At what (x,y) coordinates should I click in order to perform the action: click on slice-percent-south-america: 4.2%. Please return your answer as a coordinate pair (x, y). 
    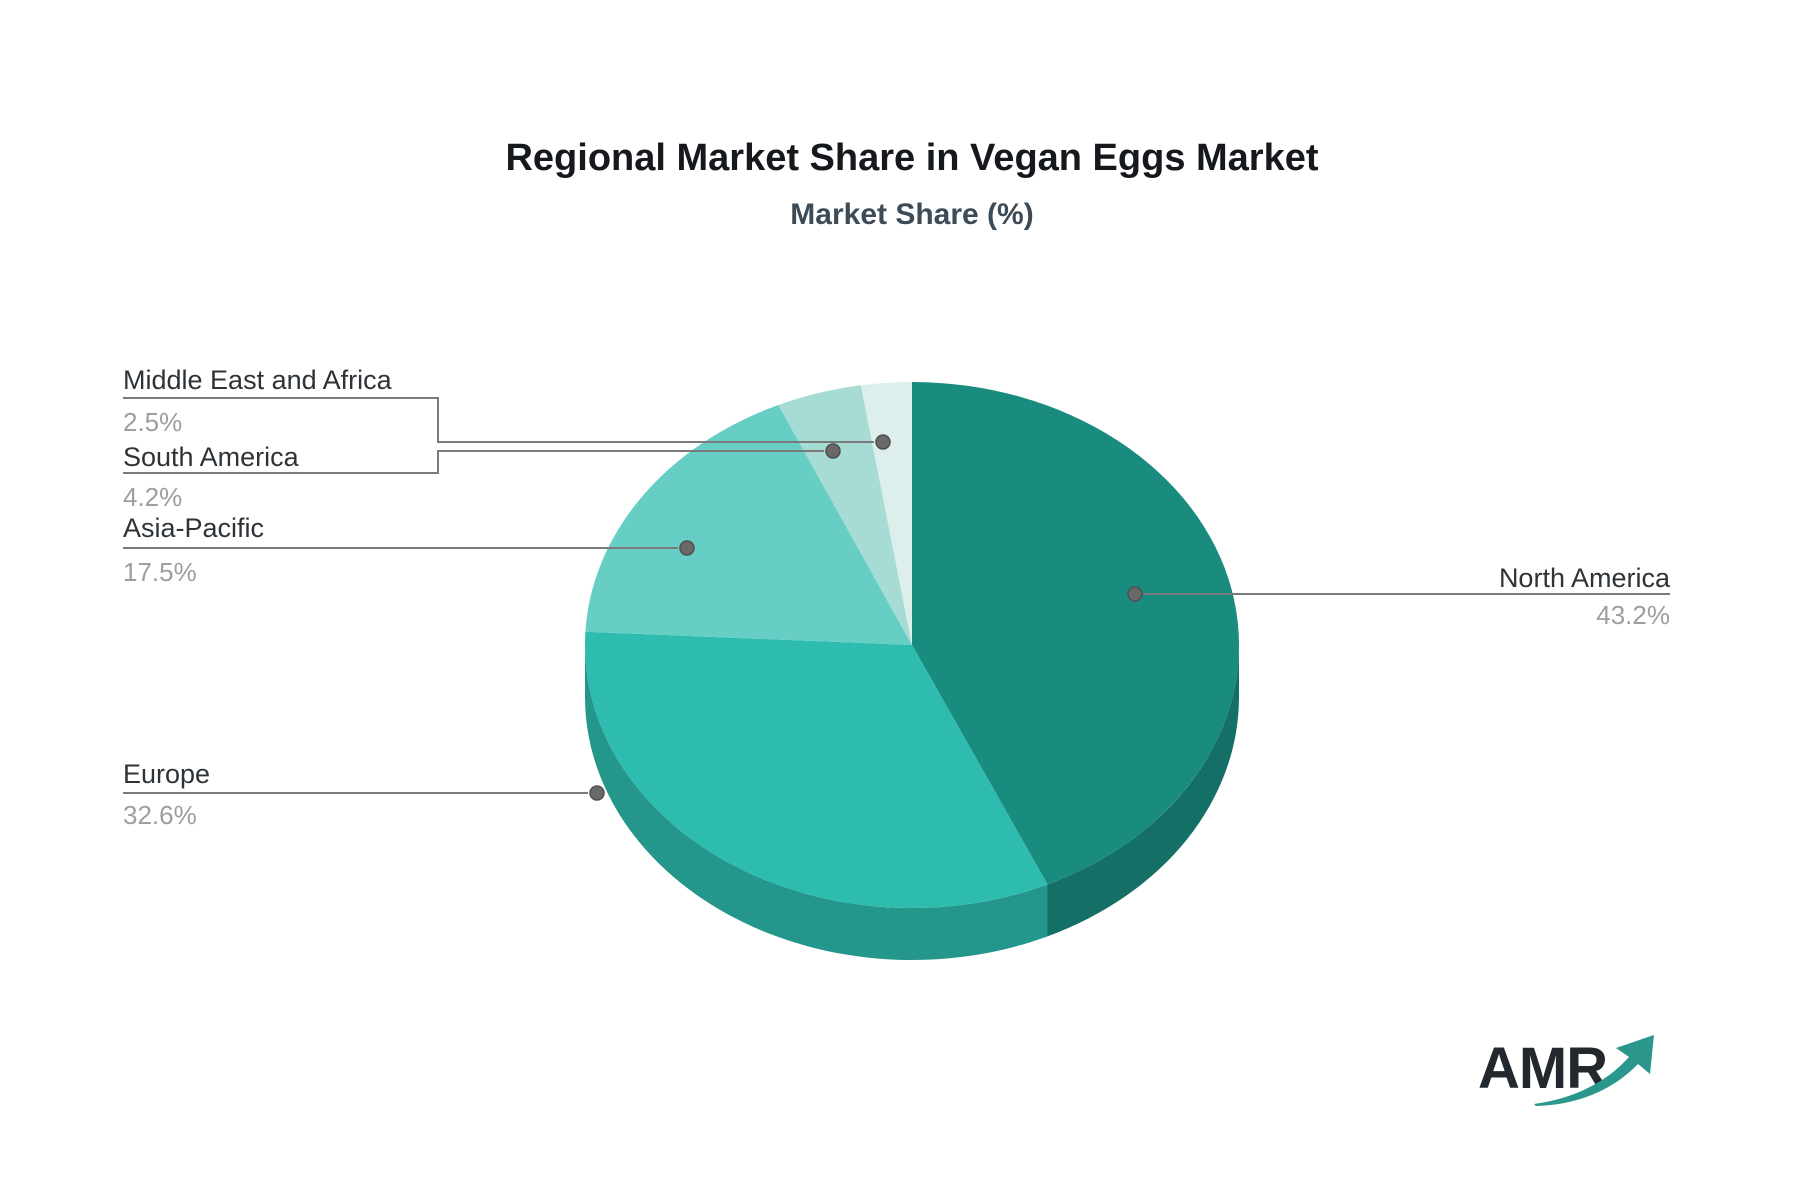
    Looking at the image, I should click on (152, 497).